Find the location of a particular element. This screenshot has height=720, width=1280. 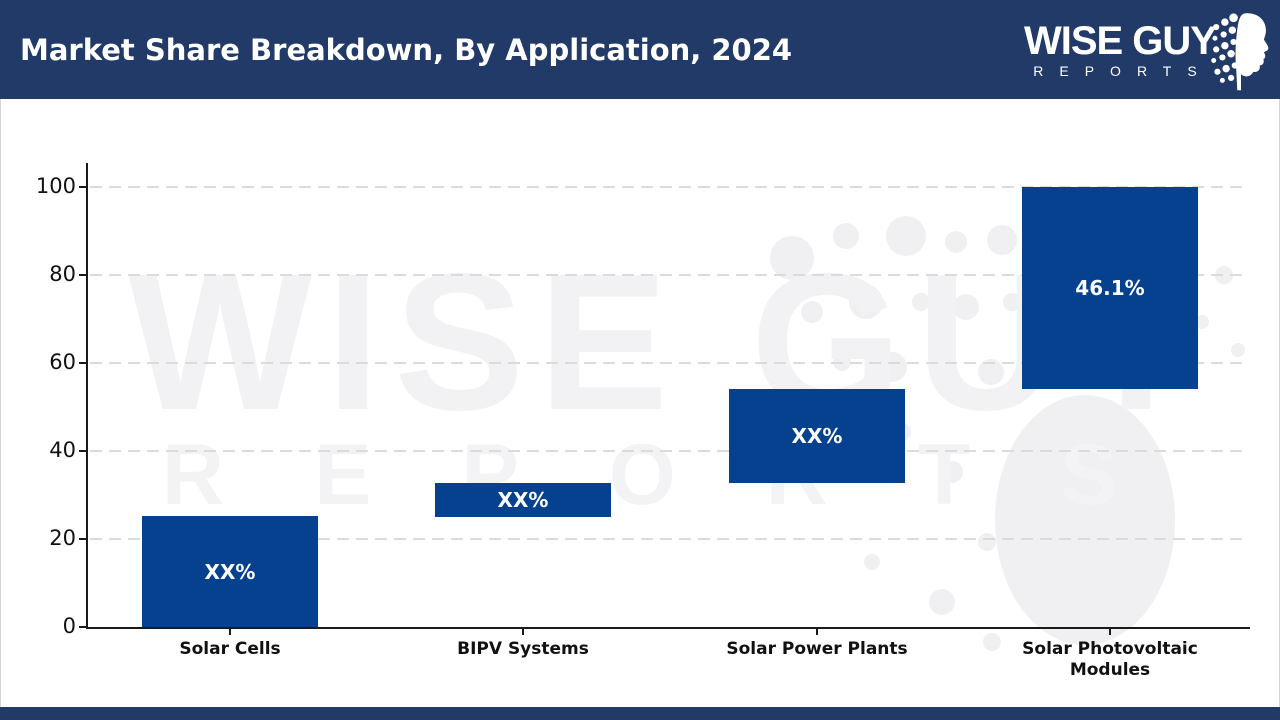

wiseguy-logo: WISE GUY REPORTS is located at coordinates (1148, 50).